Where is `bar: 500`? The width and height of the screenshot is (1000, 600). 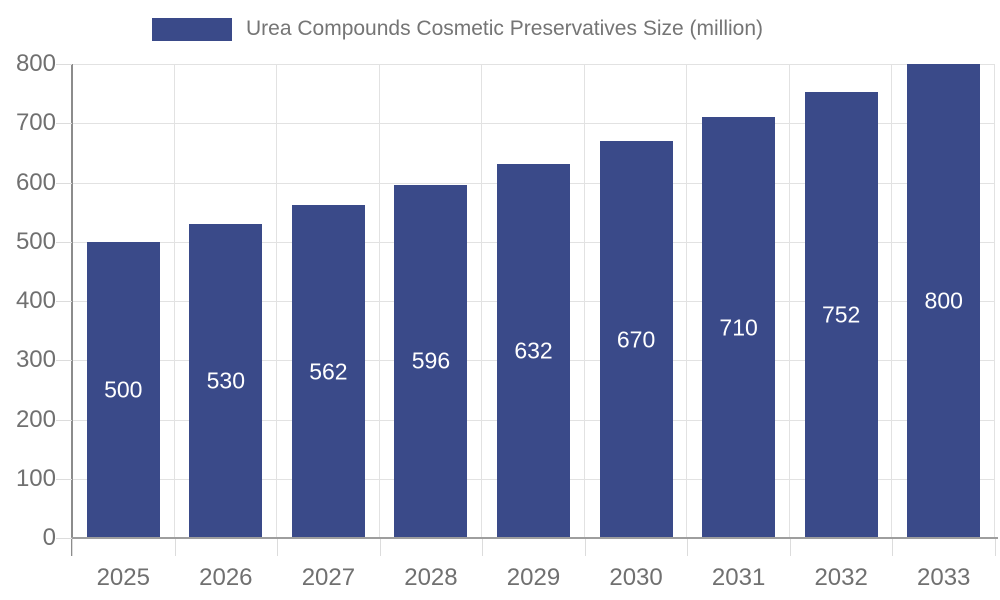
bar: 500 is located at coordinates (123, 389).